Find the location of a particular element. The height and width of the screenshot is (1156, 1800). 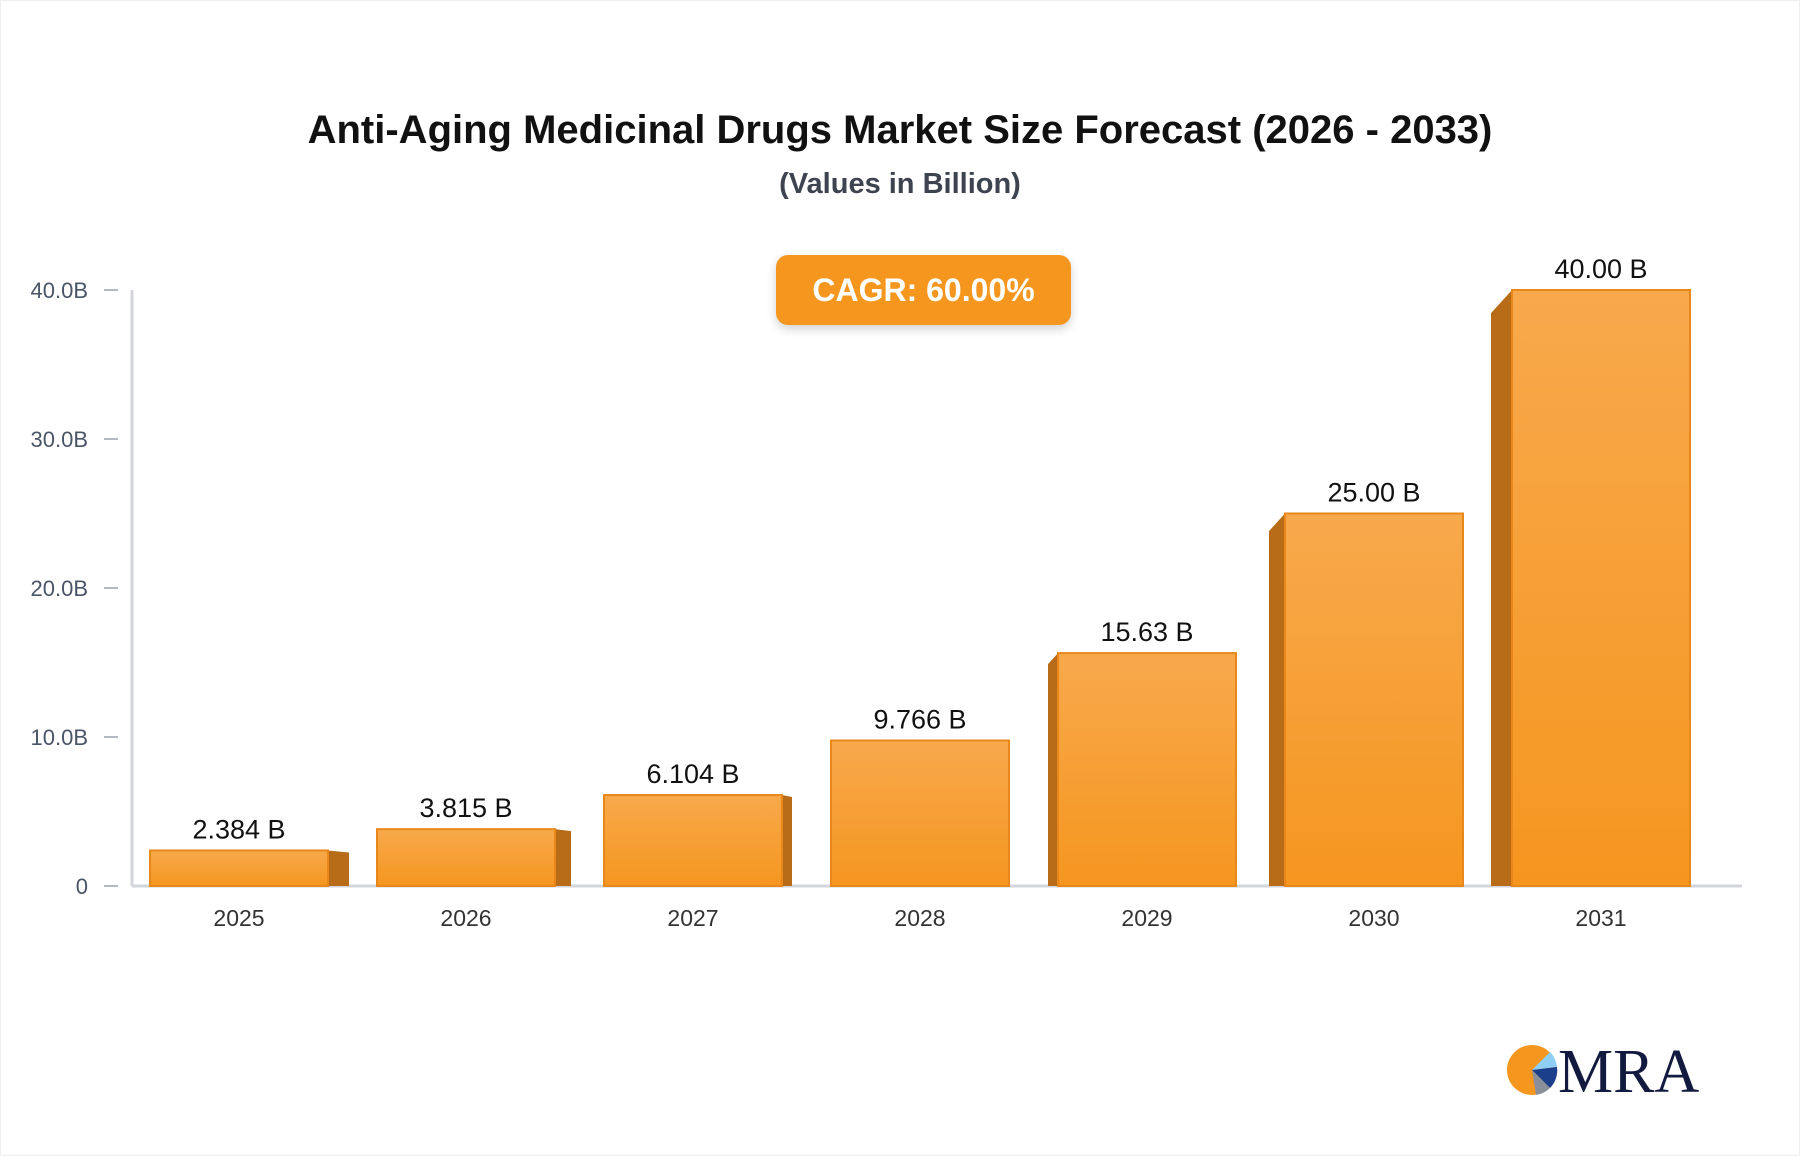

mra-logo: MRA is located at coordinates (1603, 1072).